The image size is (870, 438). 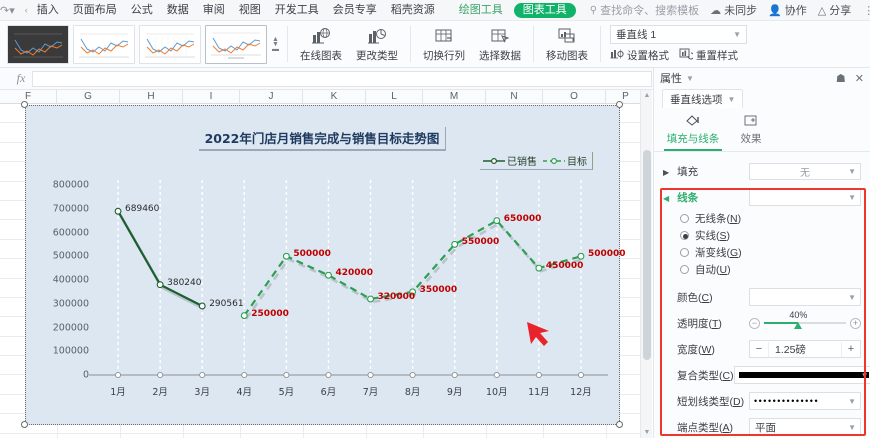 What do you see at coordinates (480, 242) in the screenshot?
I see `data-label: 550000` at bounding box center [480, 242].